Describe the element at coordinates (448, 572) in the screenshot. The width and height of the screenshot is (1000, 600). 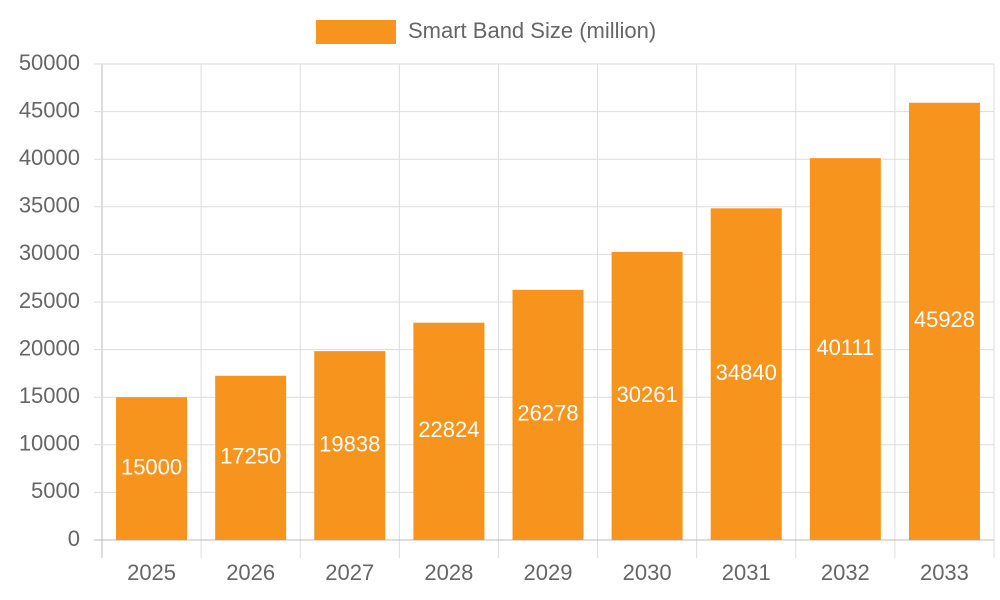
I see `x-tick-label: 2028` at that location.